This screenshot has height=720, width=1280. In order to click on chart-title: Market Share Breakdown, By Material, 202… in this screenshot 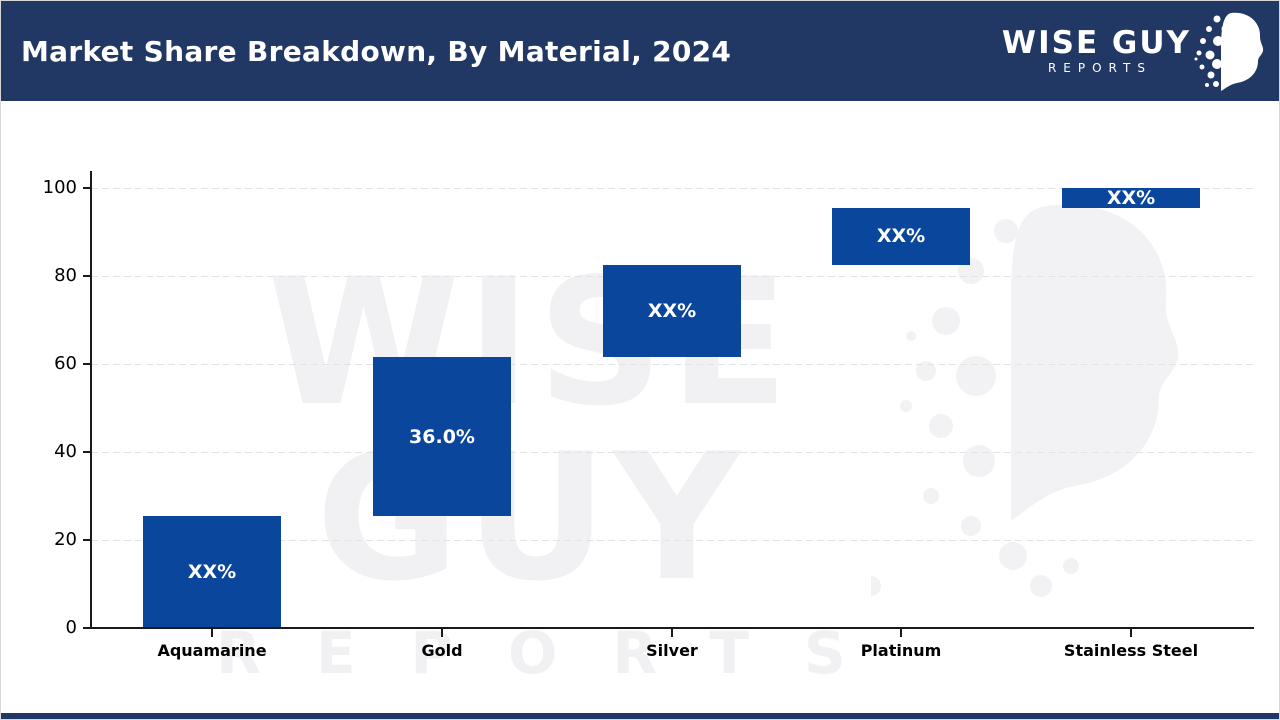, I will do `click(376, 51)`.